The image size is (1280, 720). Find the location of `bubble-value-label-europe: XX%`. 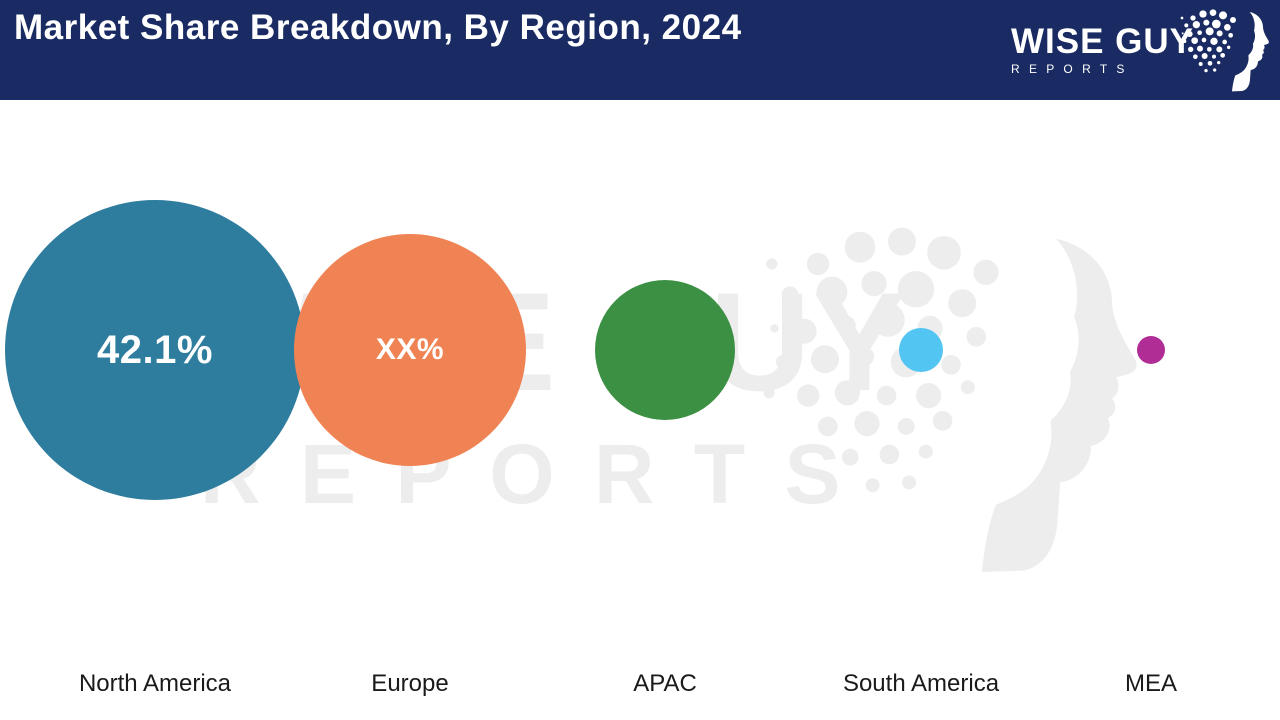

bubble-value-label-europe: XX% is located at coordinates (410, 349).